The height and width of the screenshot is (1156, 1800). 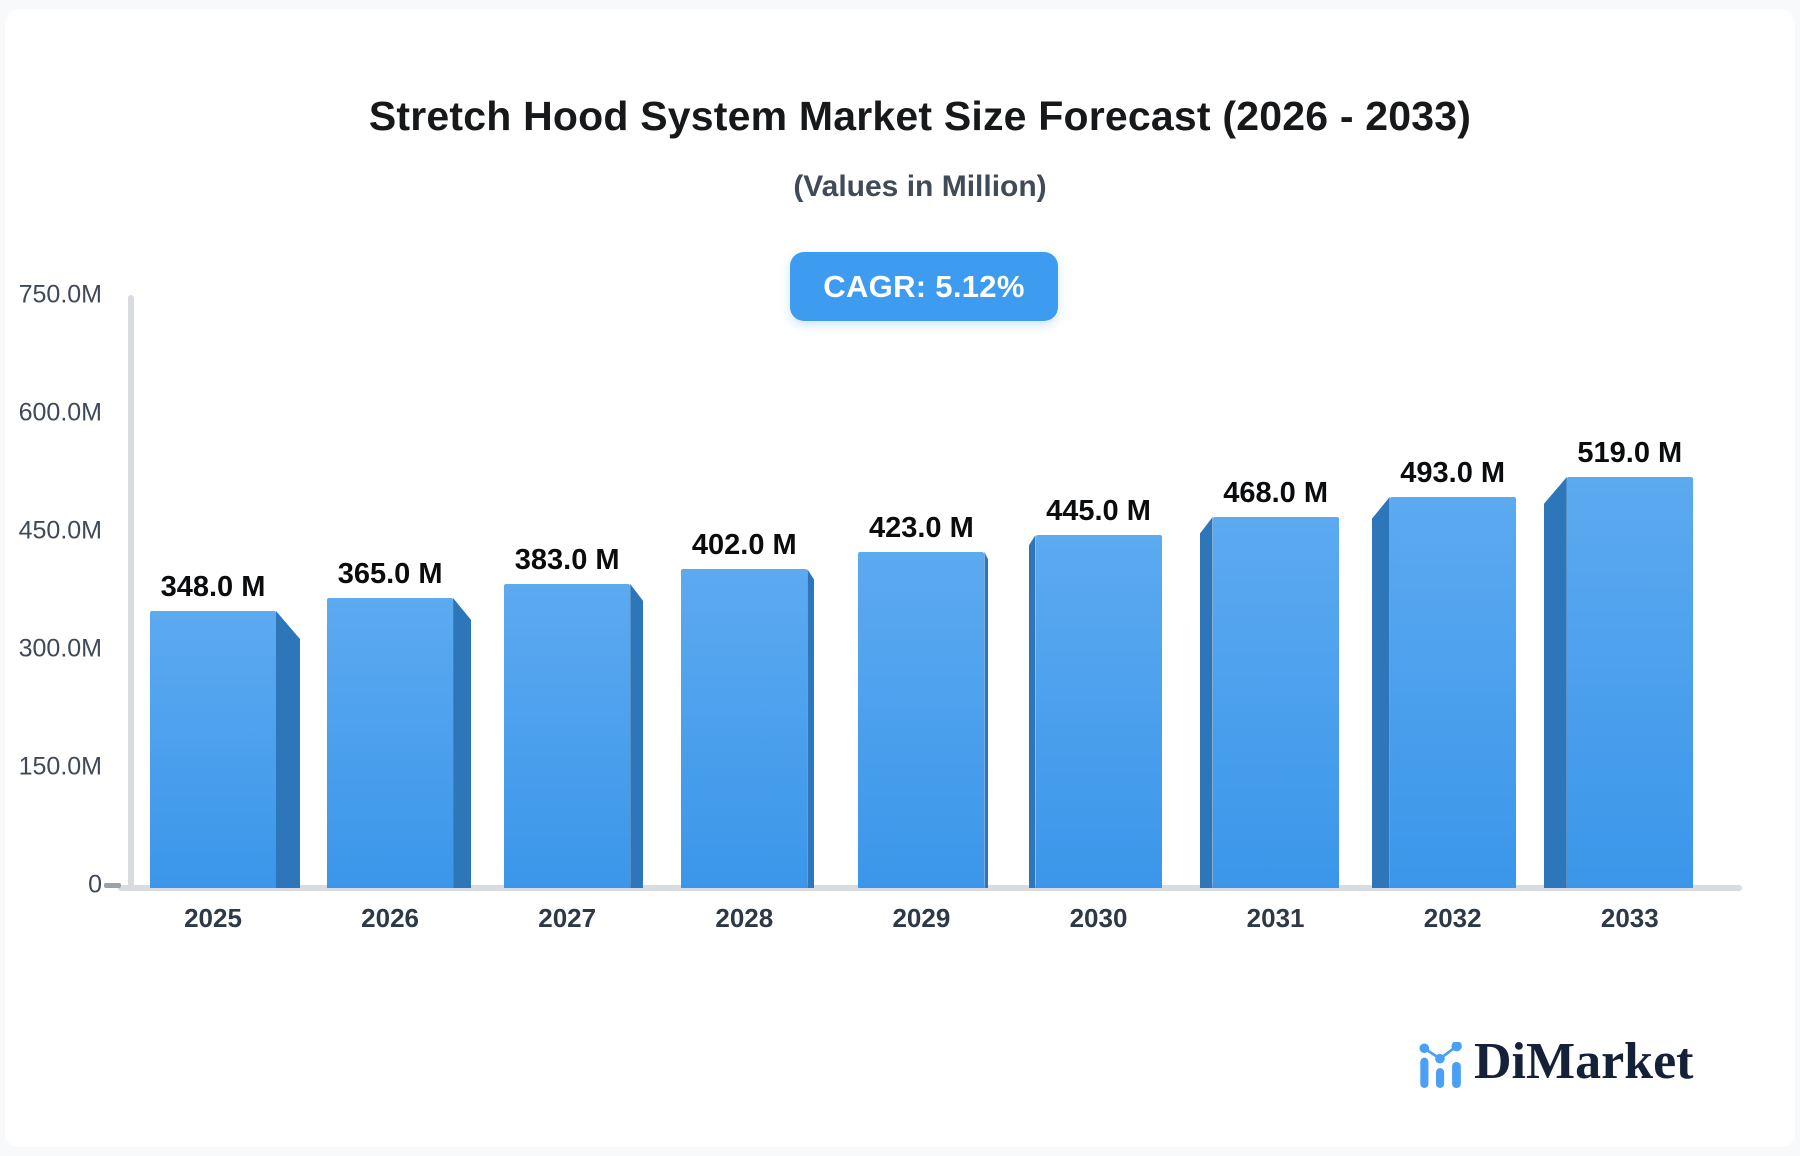 I want to click on x-axis-label-2028: 2028, so click(x=744, y=918).